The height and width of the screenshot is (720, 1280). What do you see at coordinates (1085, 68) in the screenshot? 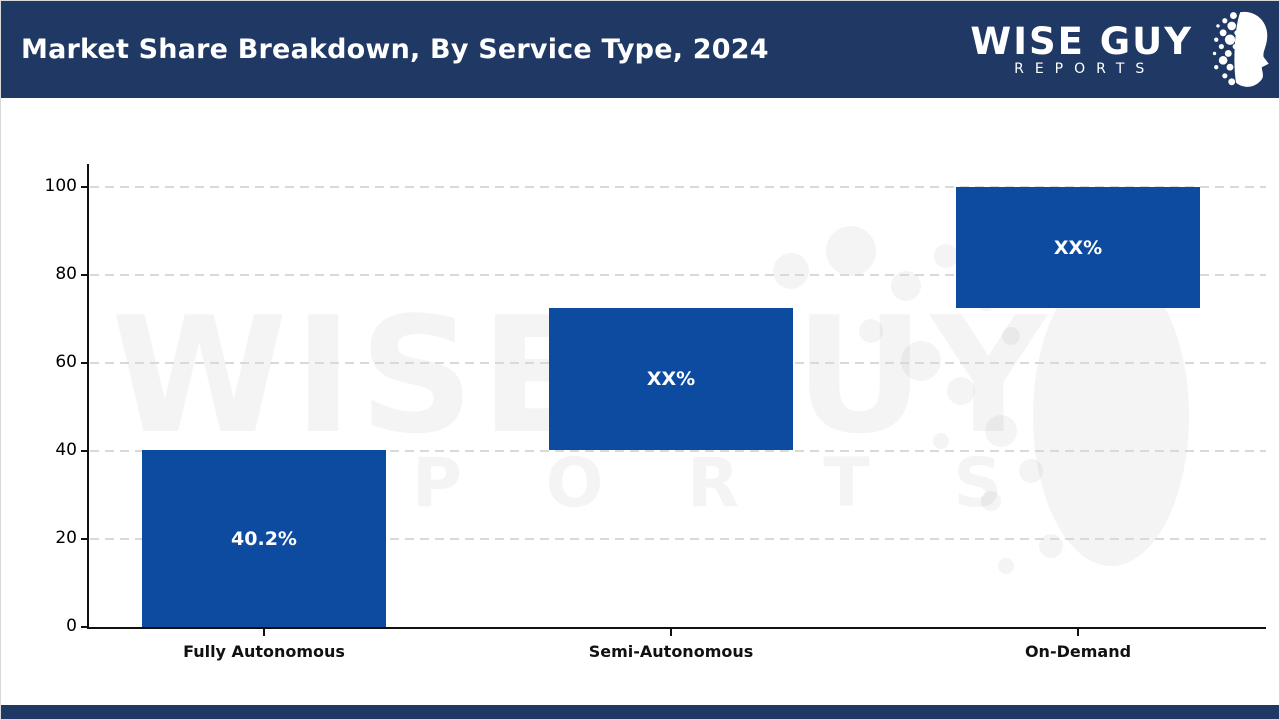
I see `logo-wordmark-line2: REPORTS` at bounding box center [1085, 68].